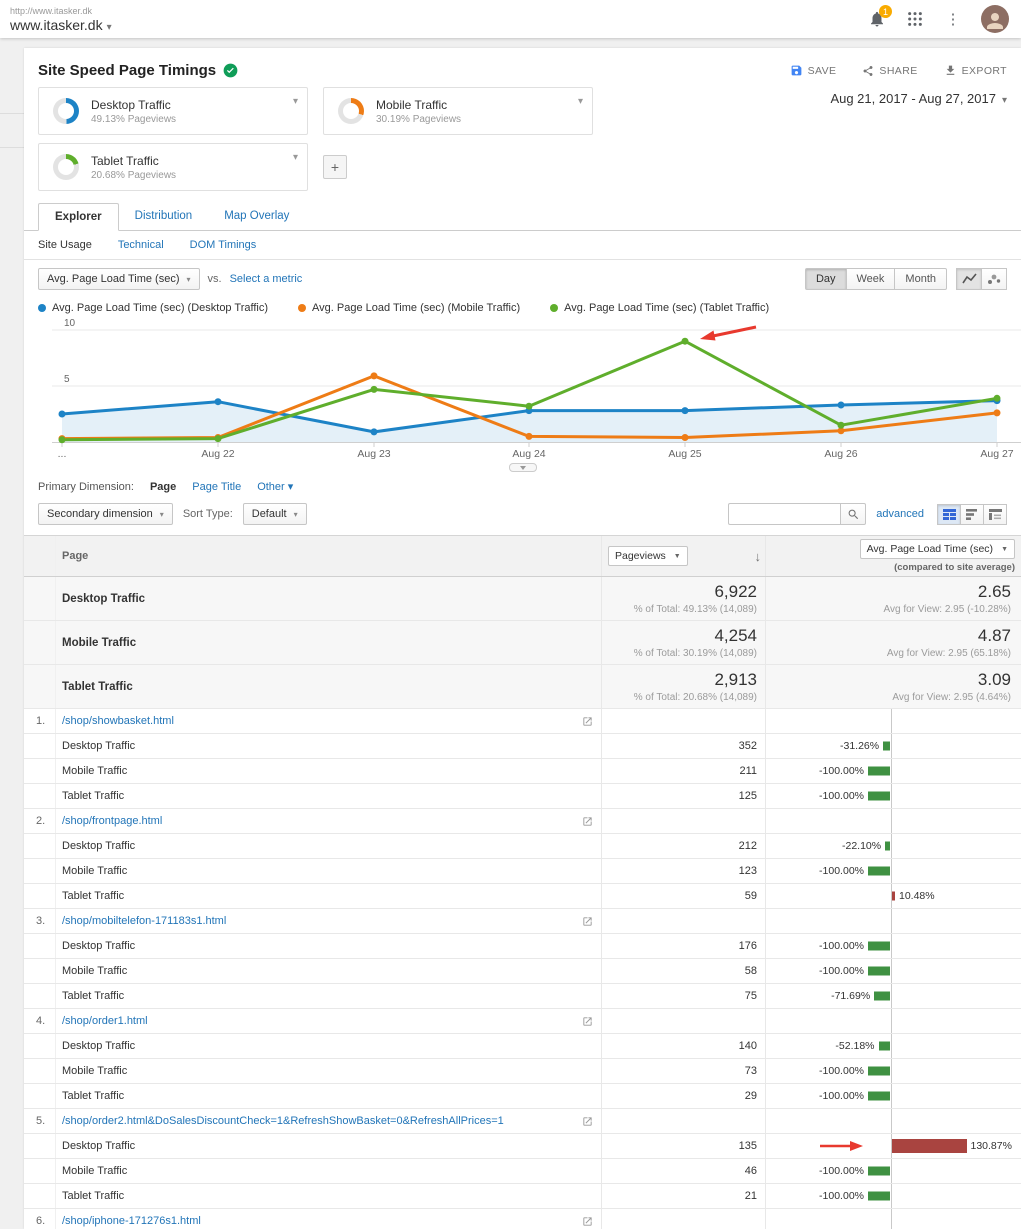  What do you see at coordinates (113, 279) in the screenshot?
I see `metric-selector-value: Avg. Page Load Time (sec)` at bounding box center [113, 279].